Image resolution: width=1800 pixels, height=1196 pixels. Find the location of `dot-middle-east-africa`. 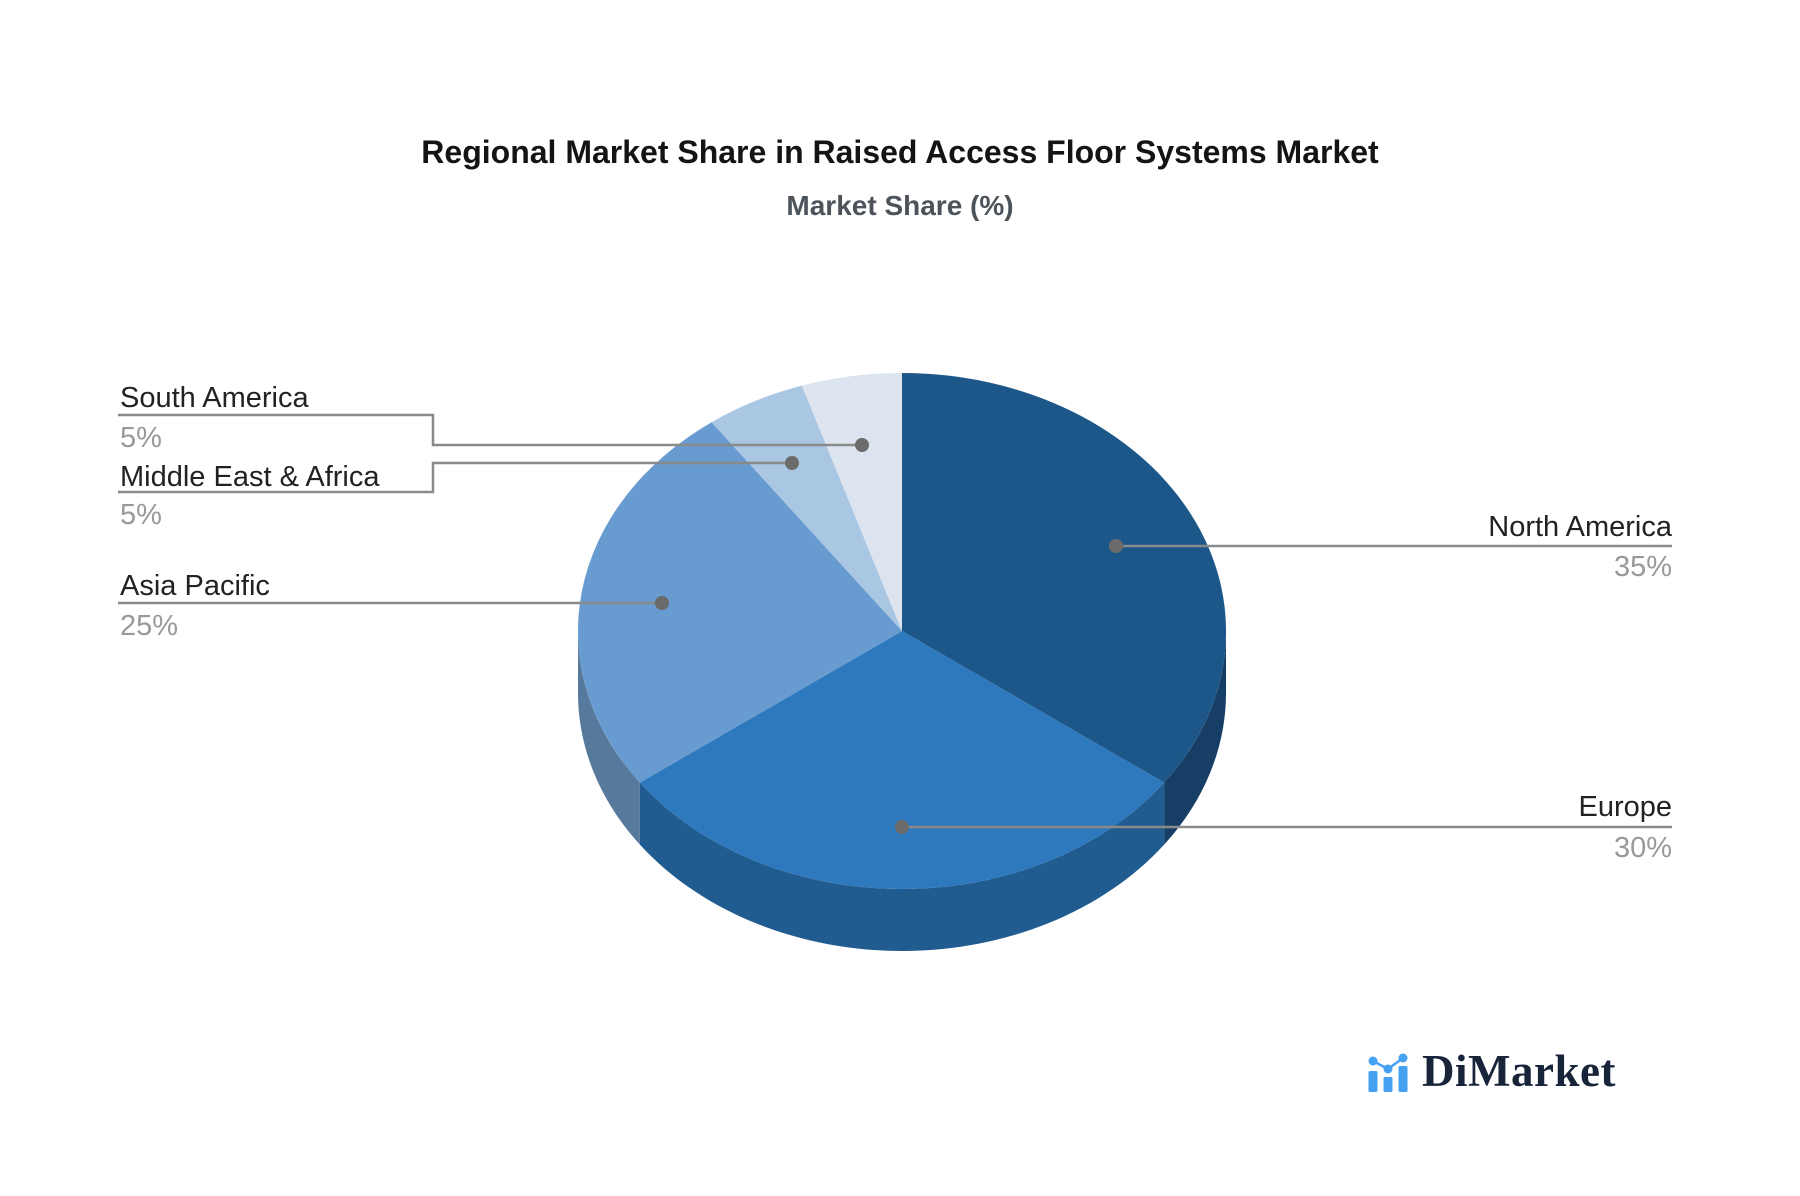

dot-middle-east-africa is located at coordinates (792, 463).